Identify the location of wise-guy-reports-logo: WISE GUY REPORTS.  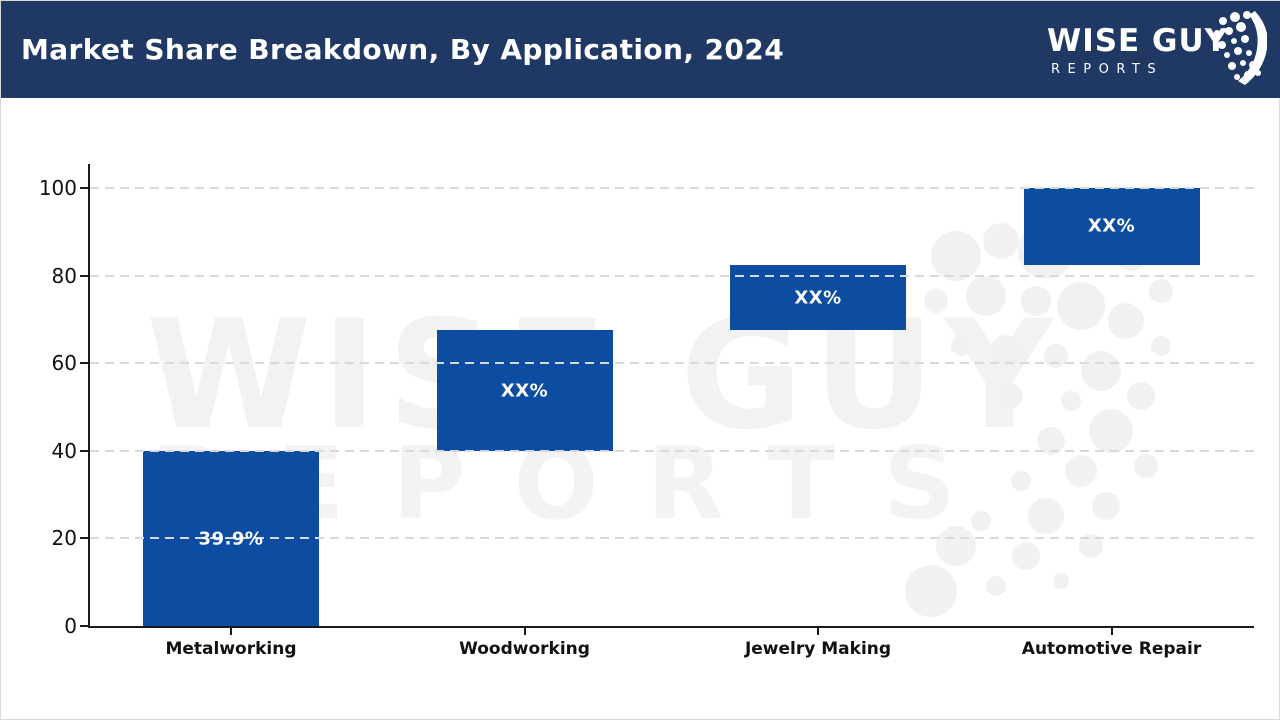
(1157, 48).